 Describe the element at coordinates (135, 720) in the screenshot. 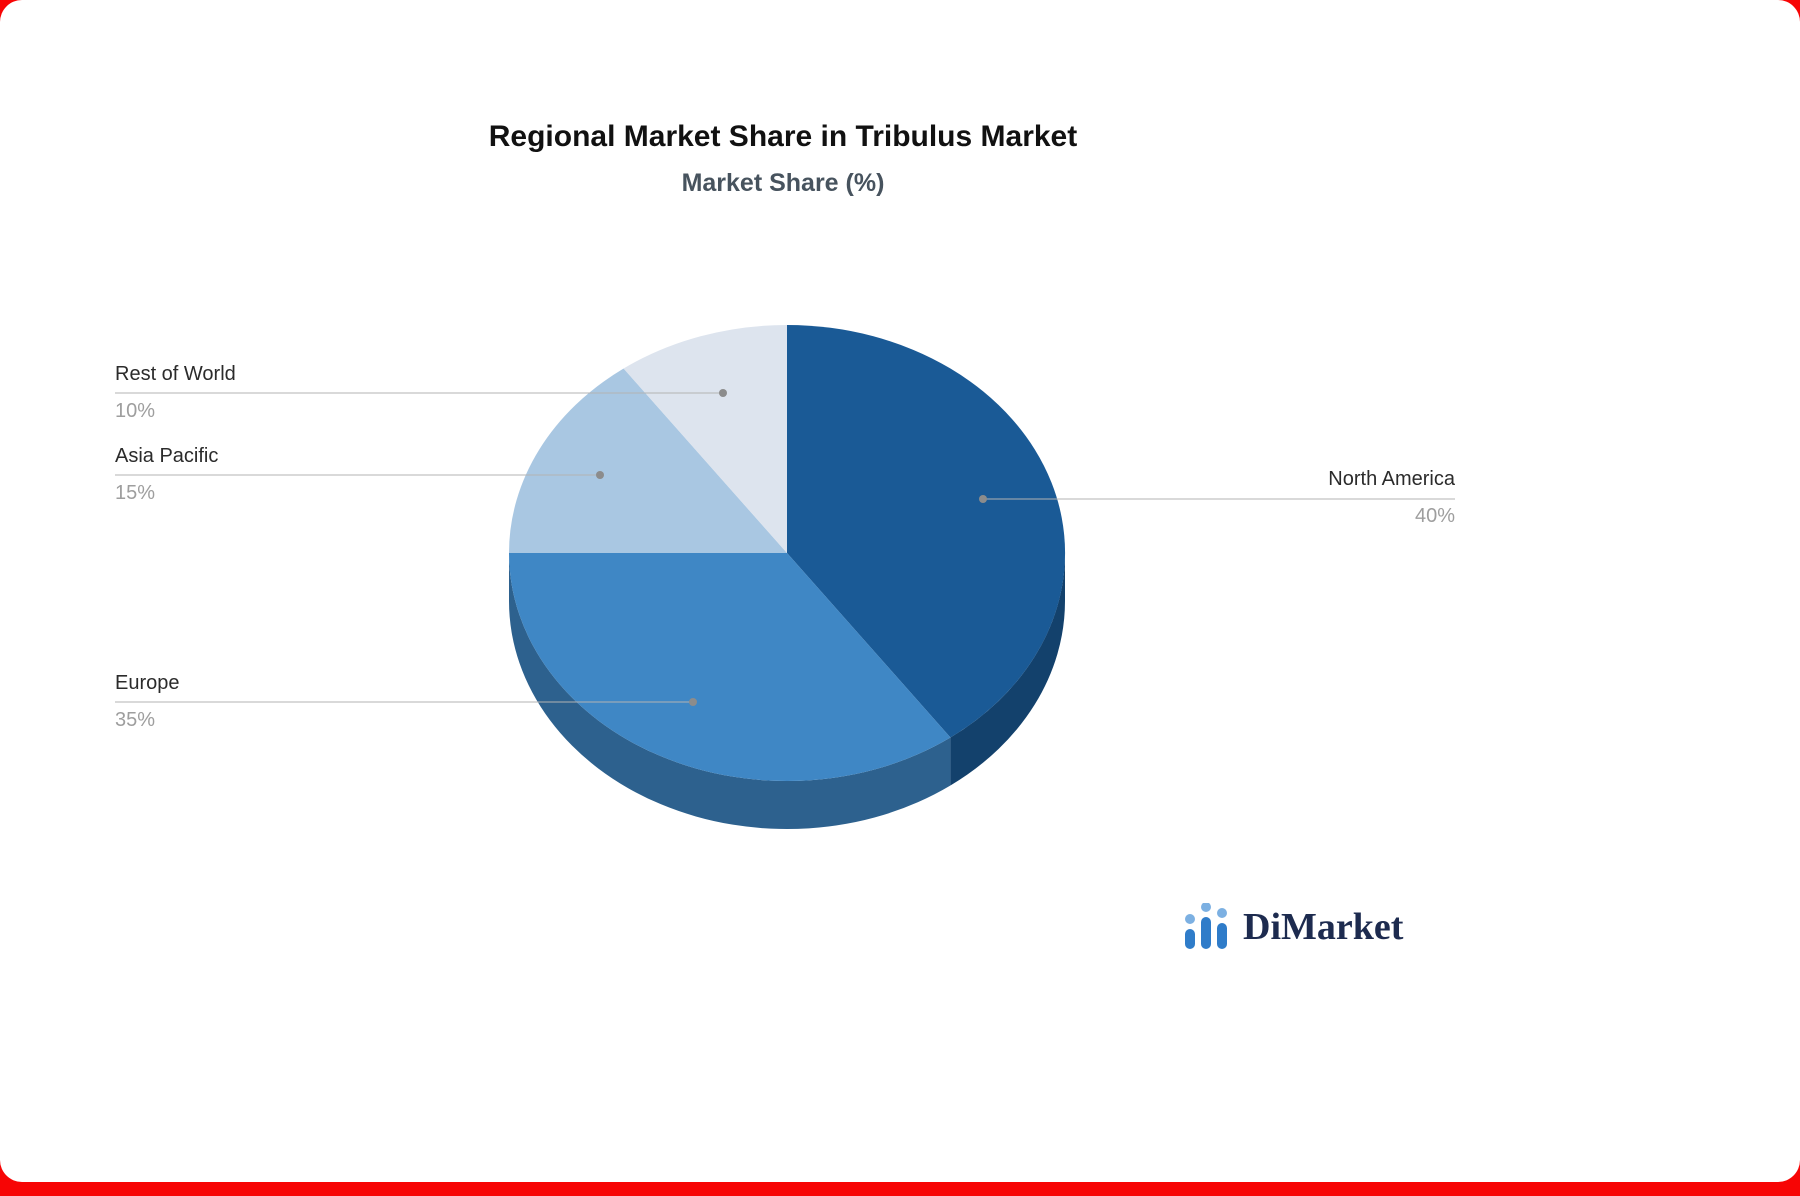

I see `slice-value: 35%` at that location.